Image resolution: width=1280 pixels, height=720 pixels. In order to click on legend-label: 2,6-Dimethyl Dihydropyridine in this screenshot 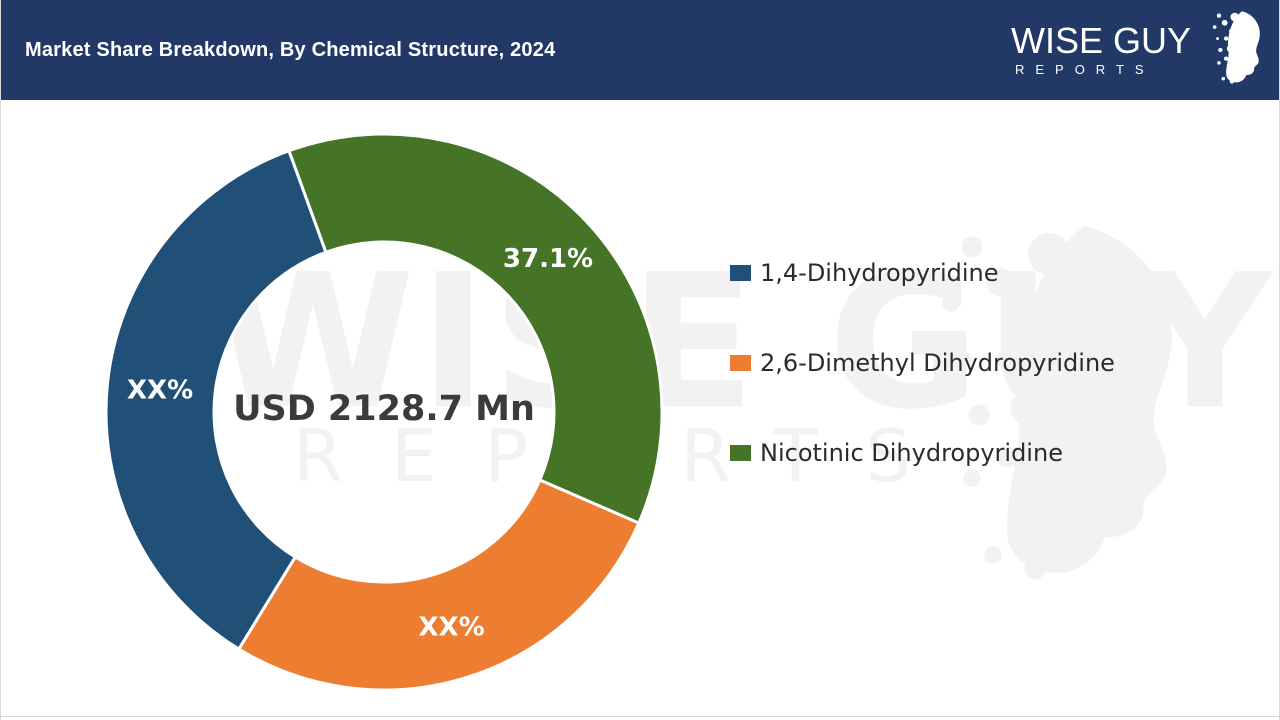, I will do `click(937, 363)`.